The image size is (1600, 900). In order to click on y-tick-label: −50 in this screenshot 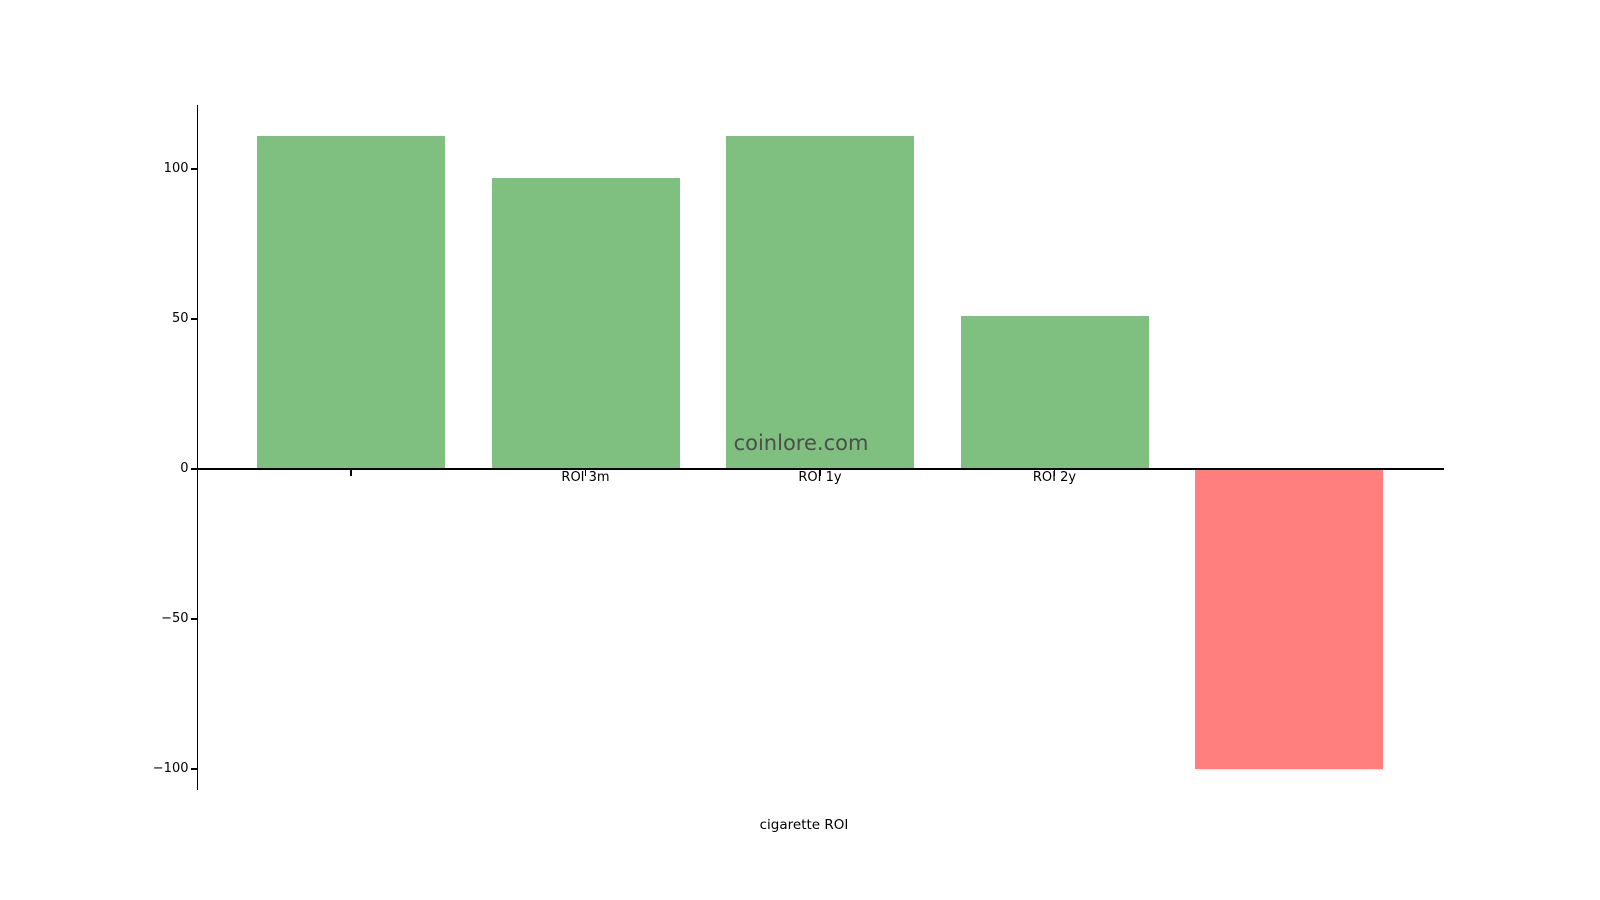, I will do `click(175, 618)`.